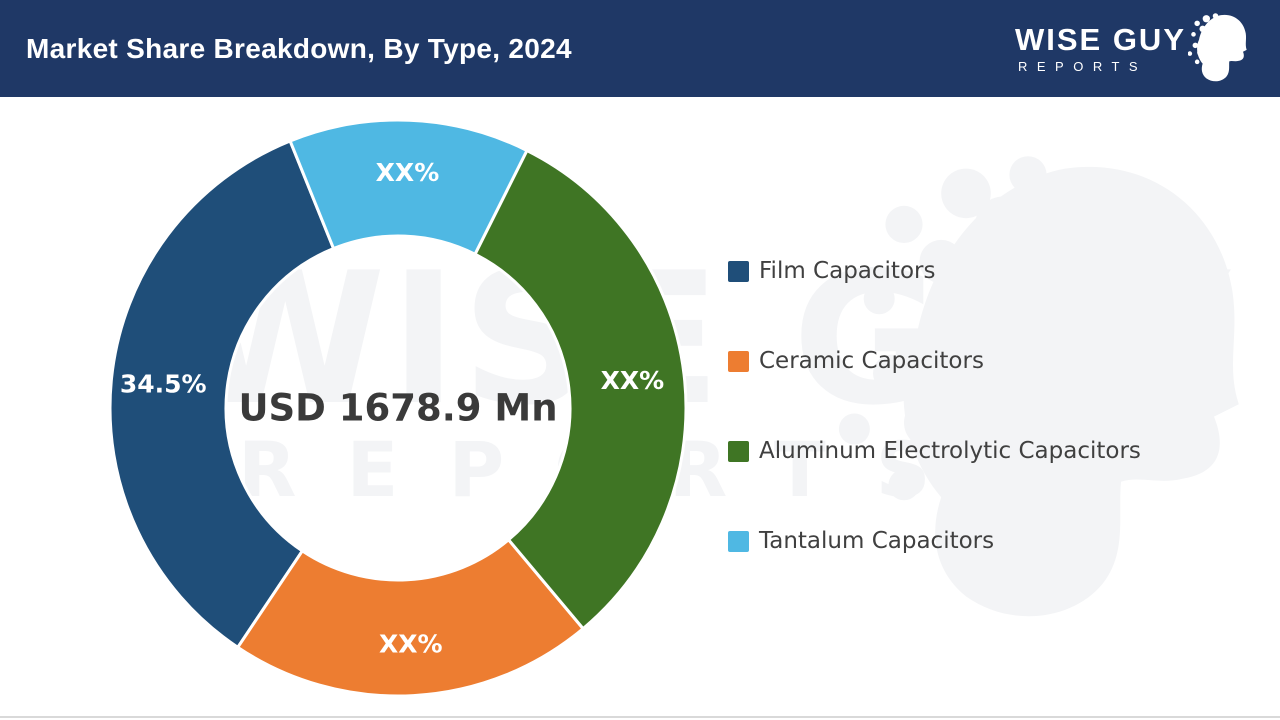 The height and width of the screenshot is (720, 1280). What do you see at coordinates (410, 618) in the screenshot?
I see `donut-segment-ceramic-capacitors` at bounding box center [410, 618].